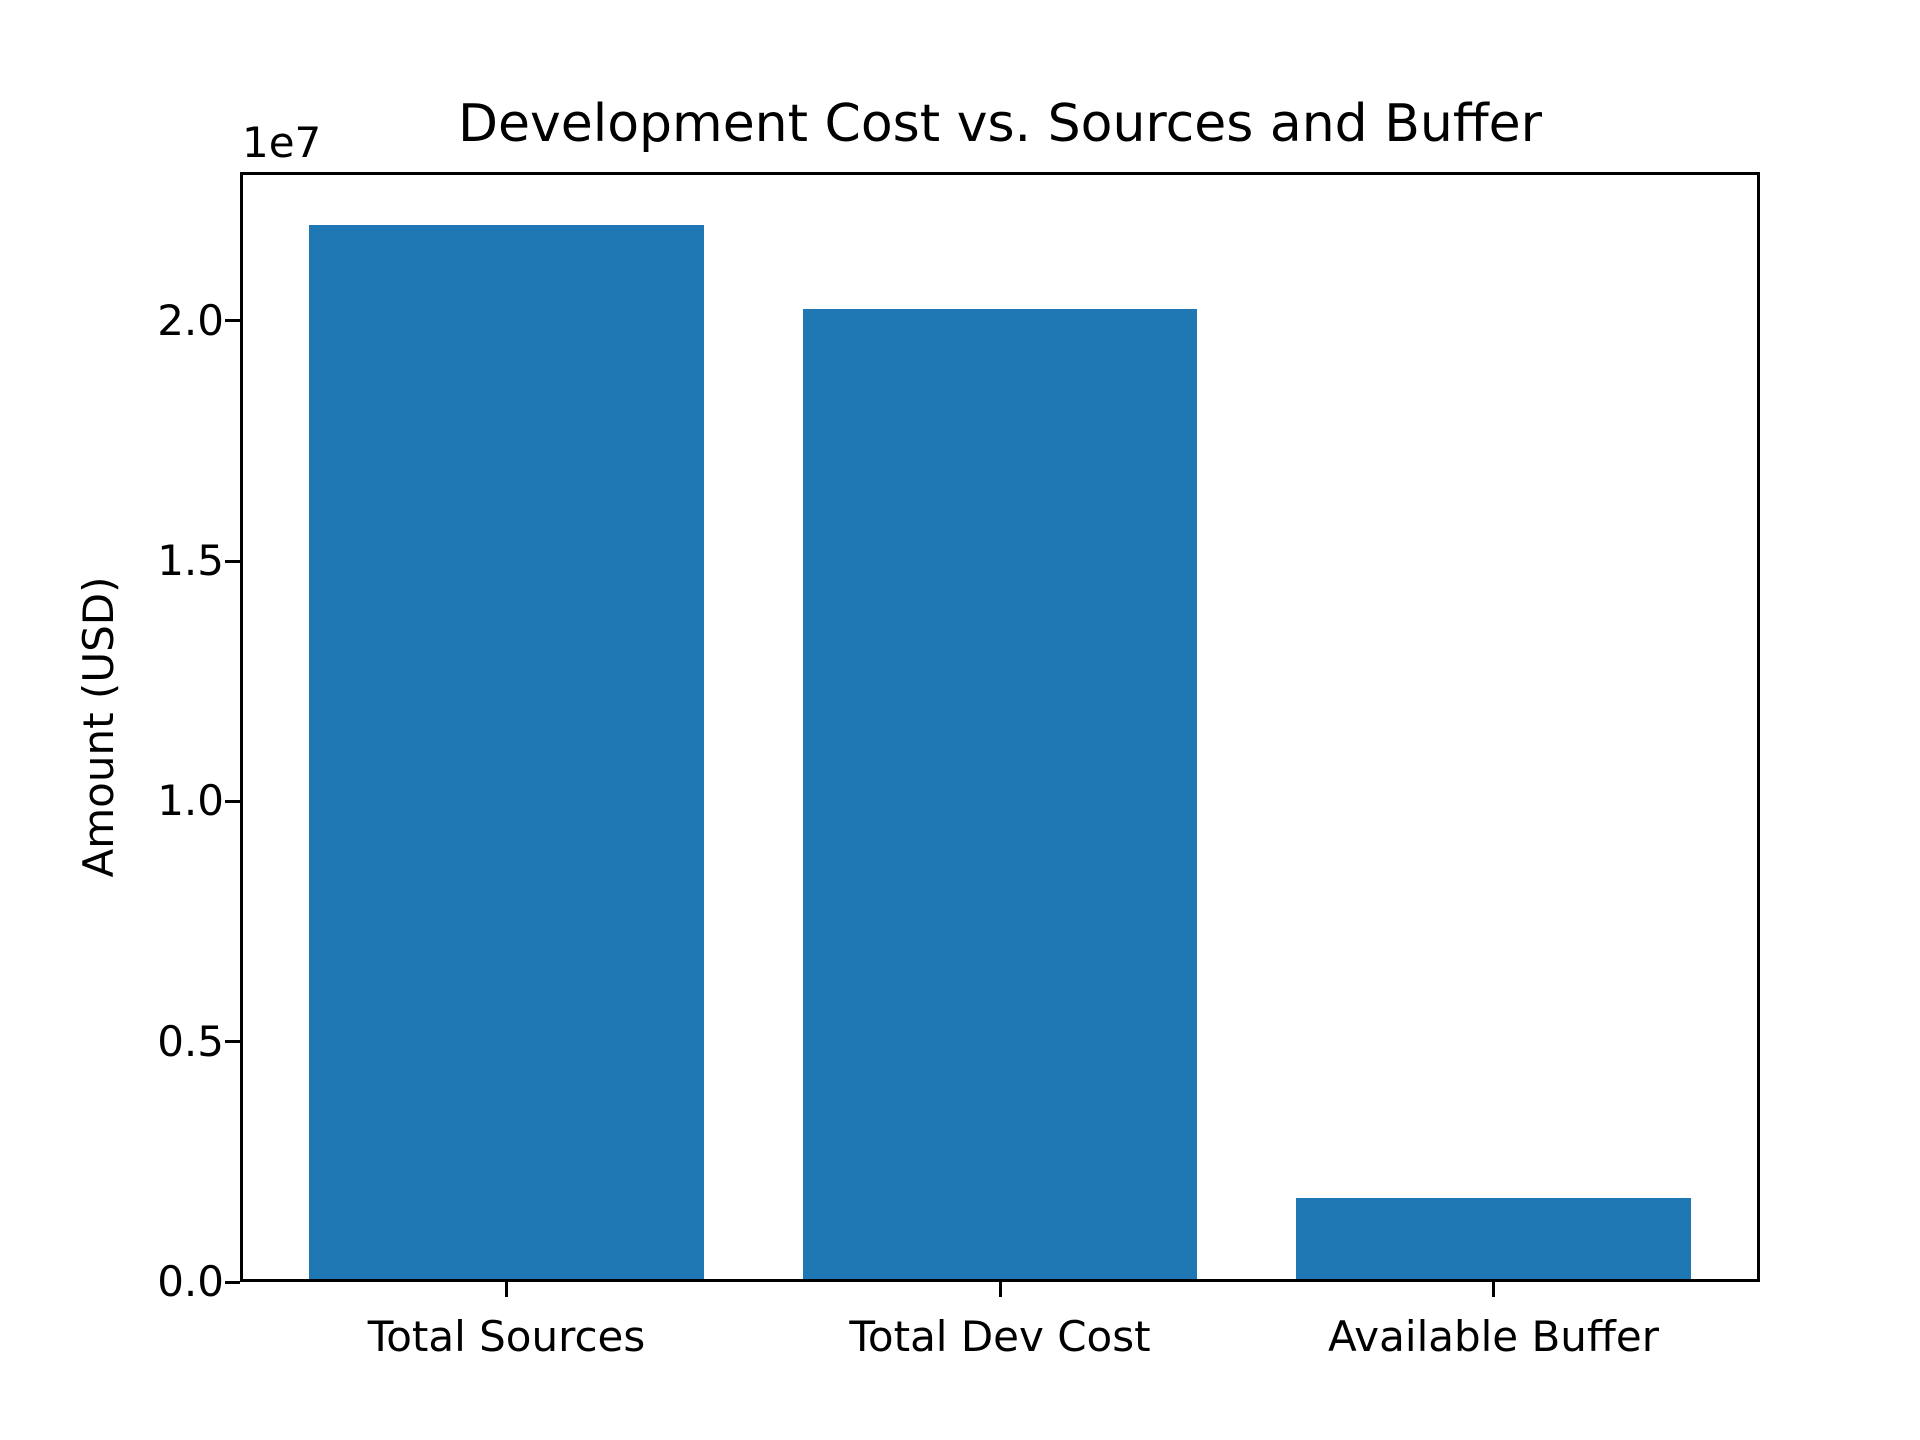 This screenshot has height=1440, width=1920. I want to click on chart-title: Development Cost vs. Sources and Buffer, so click(1000, 124).